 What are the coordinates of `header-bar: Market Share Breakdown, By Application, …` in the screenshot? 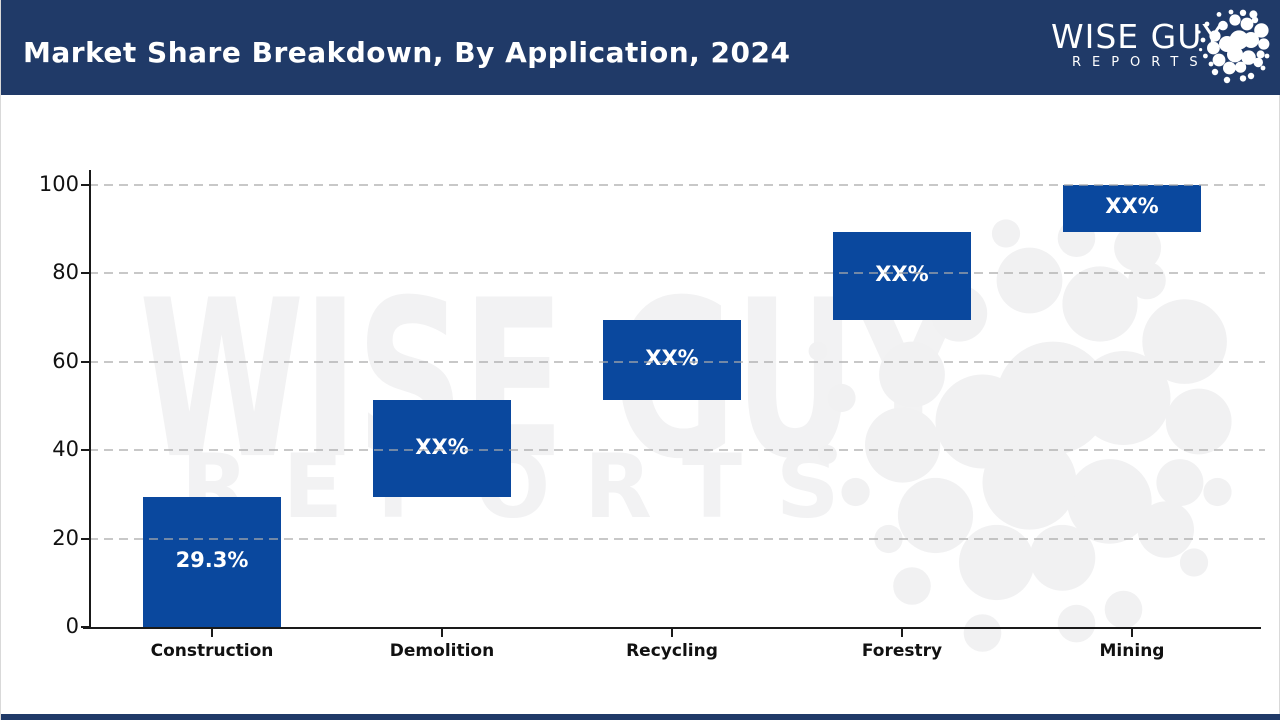 It's located at (640, 47).